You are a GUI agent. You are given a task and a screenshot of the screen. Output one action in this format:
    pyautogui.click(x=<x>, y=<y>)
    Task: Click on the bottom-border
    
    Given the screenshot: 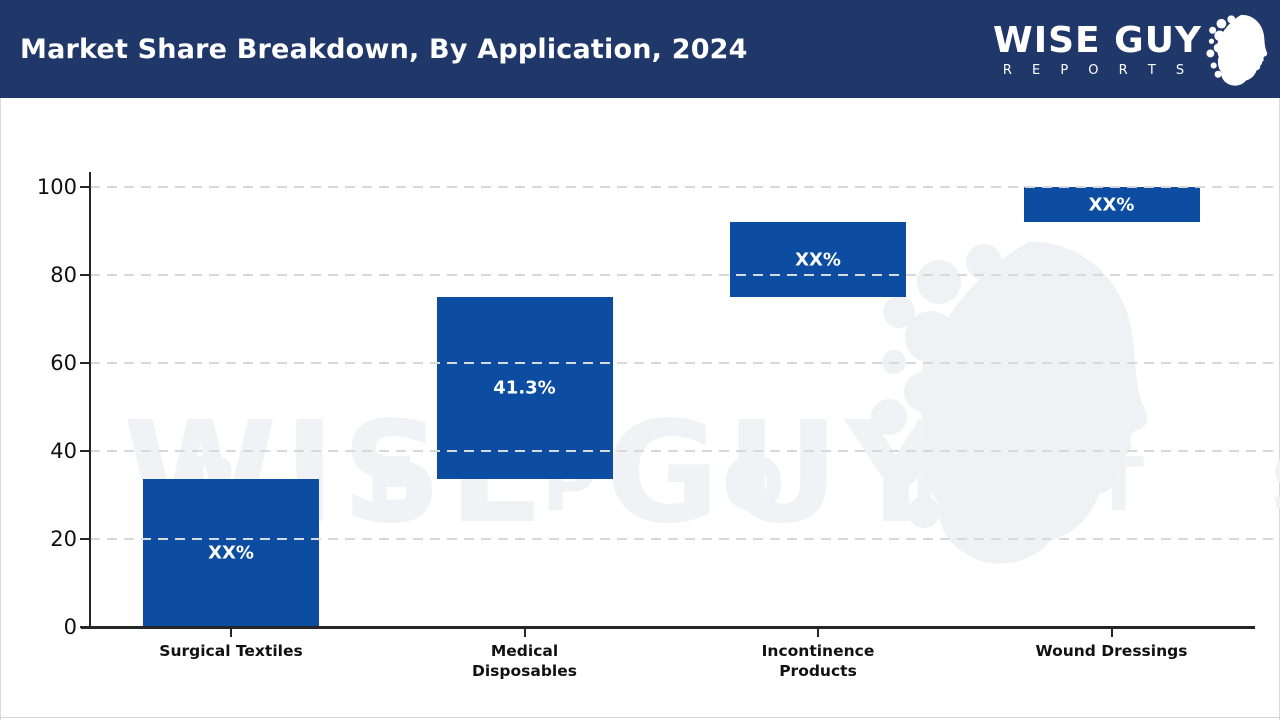 What is the action you would take?
    pyautogui.click(x=640, y=717)
    